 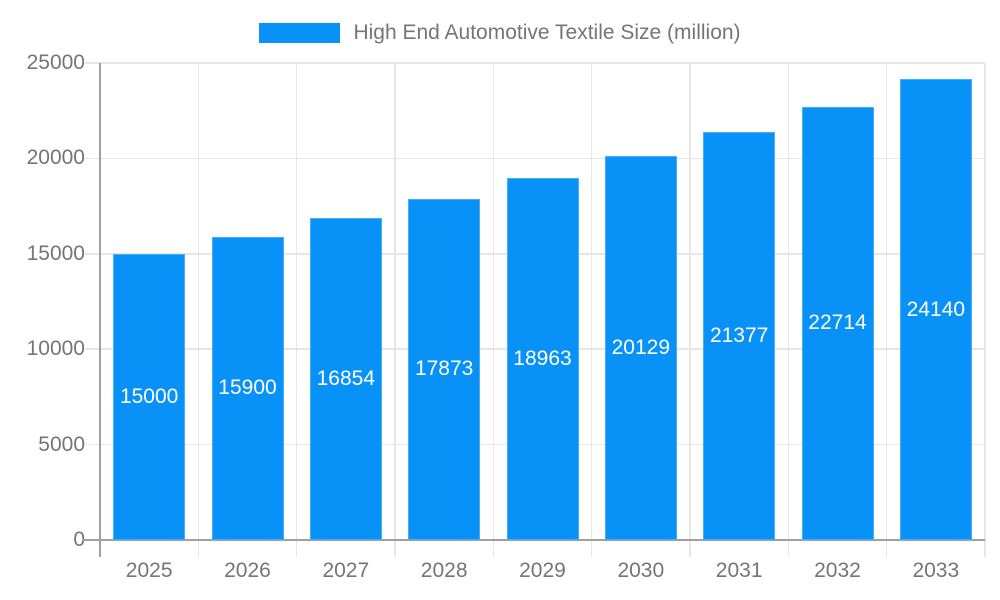 I want to click on x-axis-tick-label: 2027, so click(x=346, y=570).